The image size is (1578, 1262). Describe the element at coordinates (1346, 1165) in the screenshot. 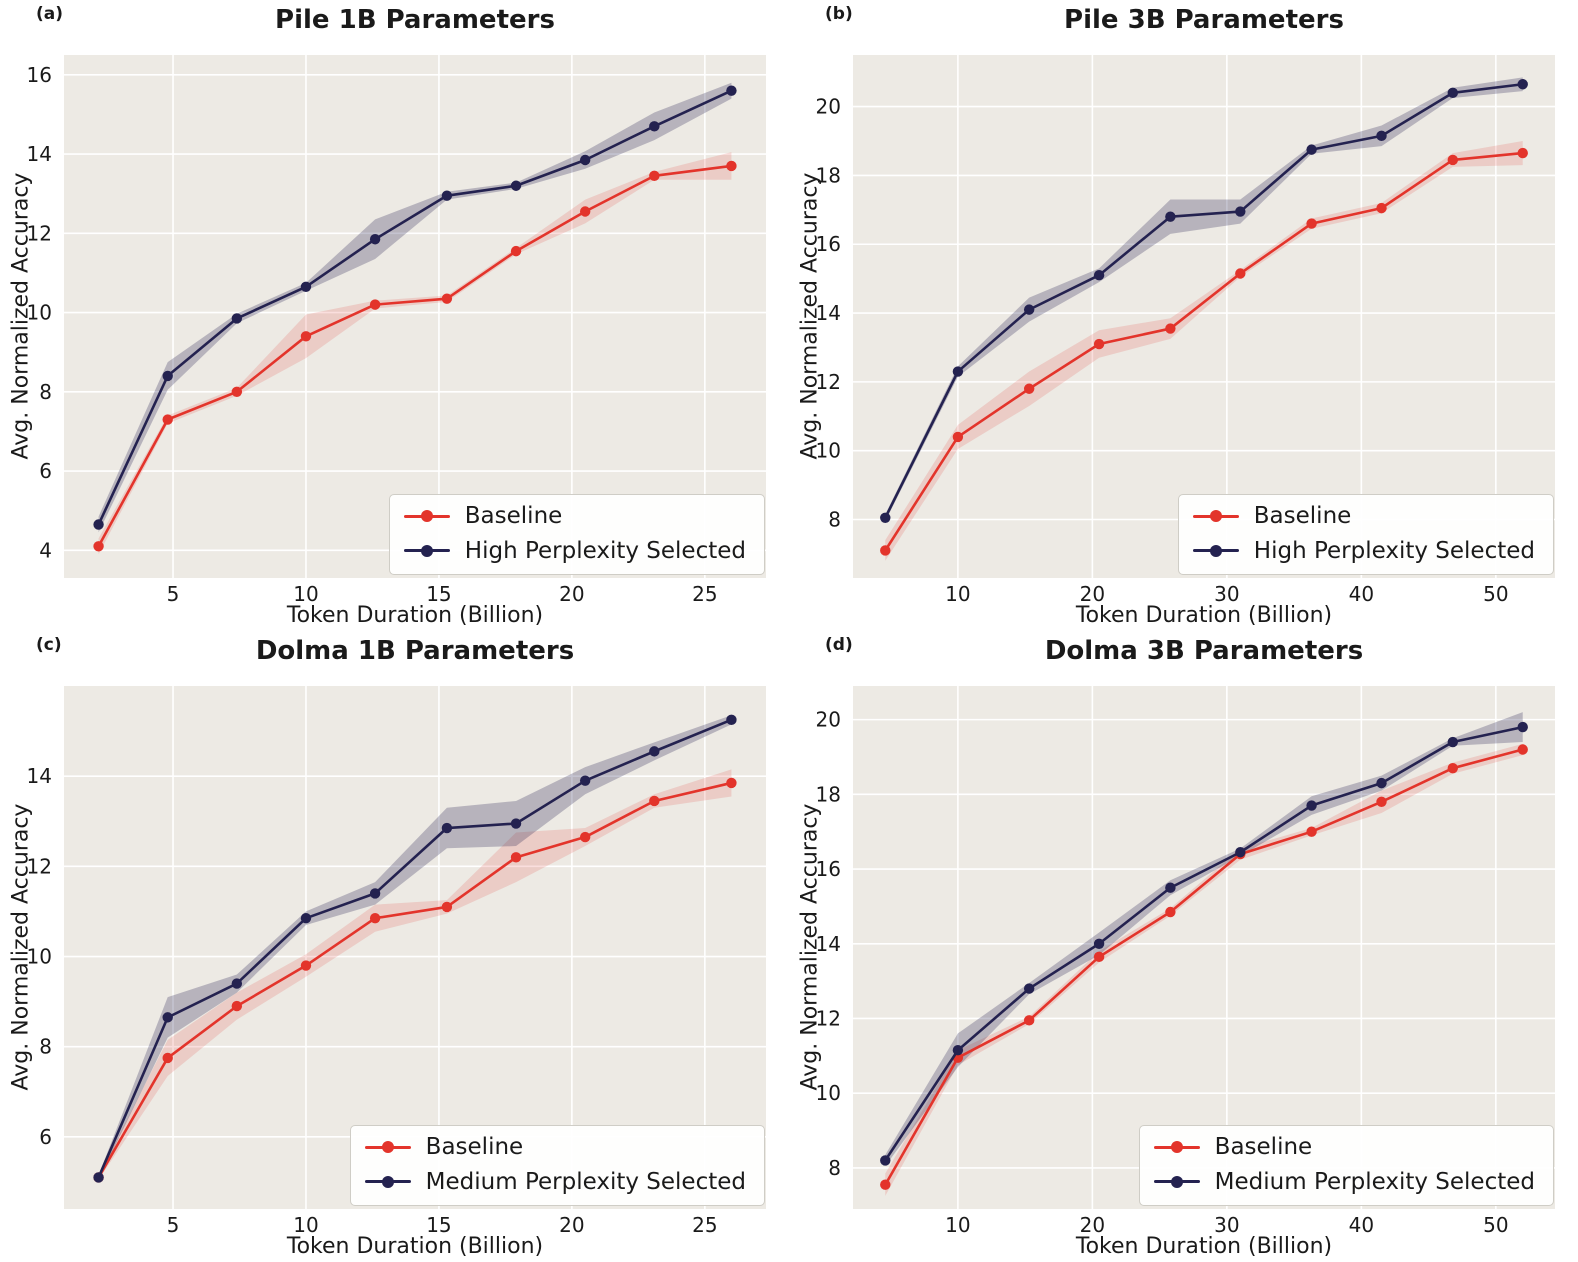

I see `legend: Baseline Medium Perplexity Selected` at that location.